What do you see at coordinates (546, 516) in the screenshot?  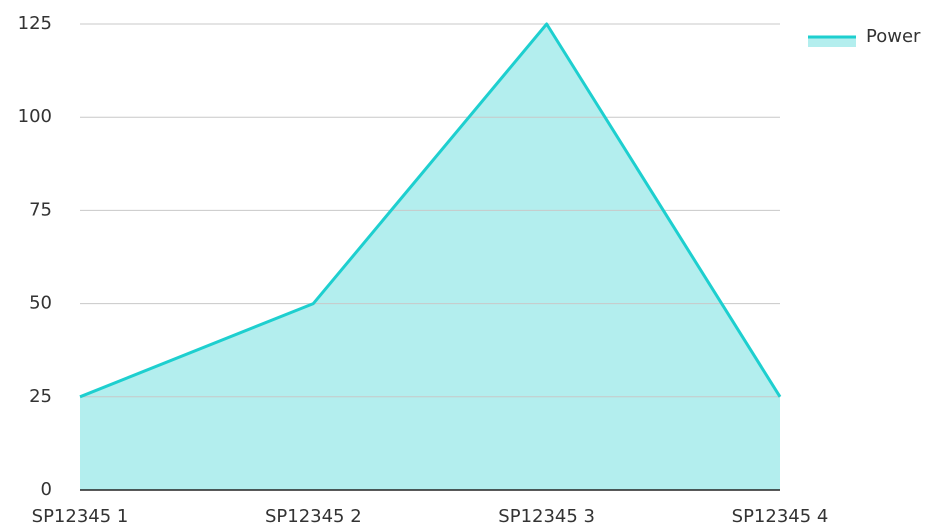 I see `x-tick-label: SP12345 3` at bounding box center [546, 516].